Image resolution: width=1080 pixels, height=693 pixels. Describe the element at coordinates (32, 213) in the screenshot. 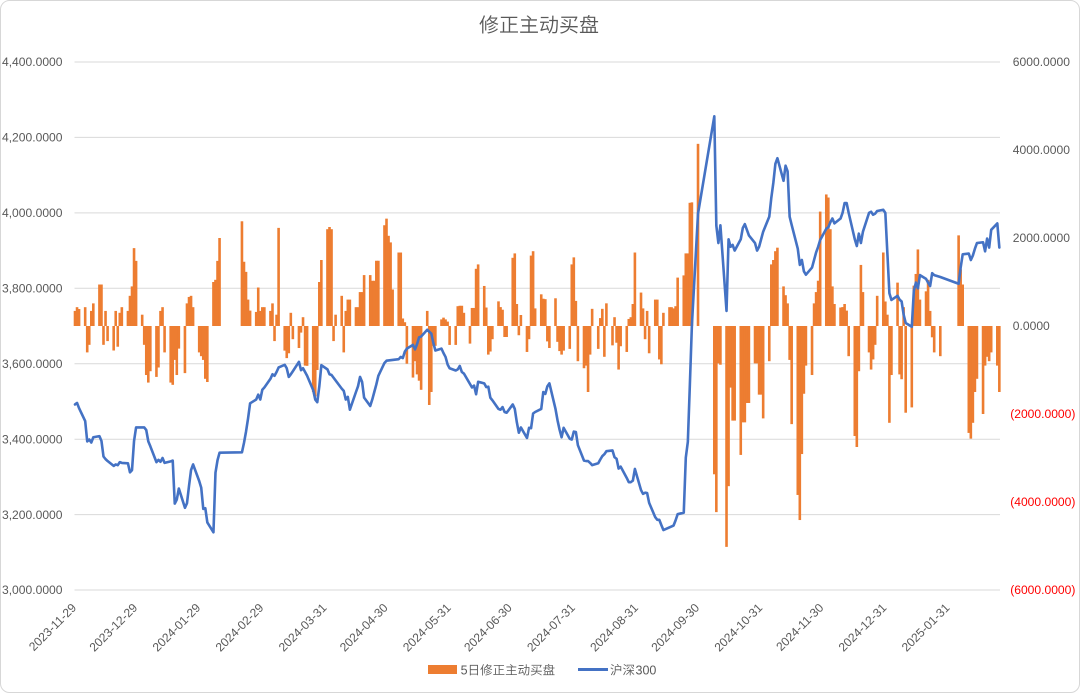

I see `svg-text: 4,000.0000` at that location.